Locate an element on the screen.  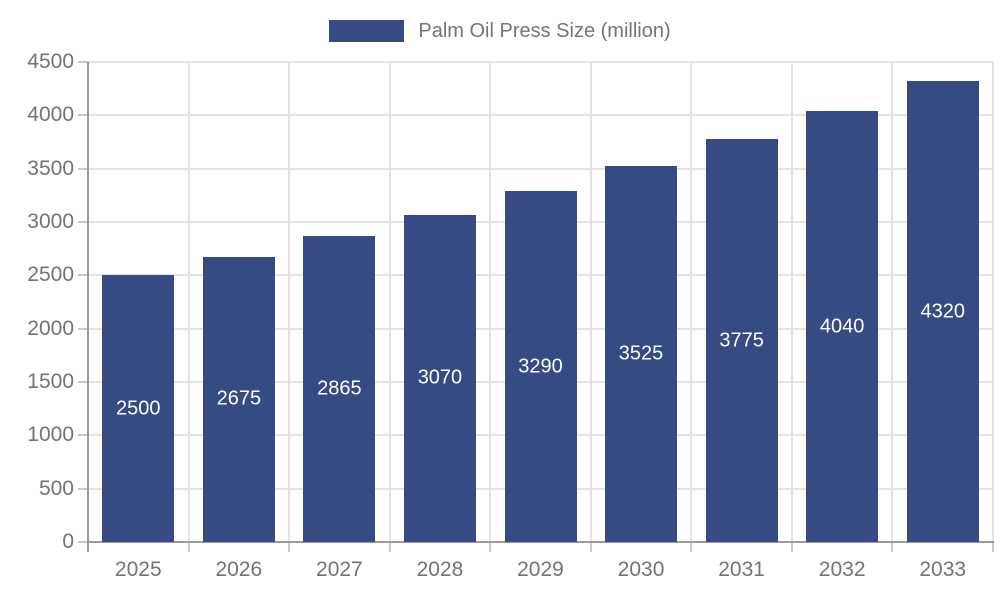
y-axis-label: 2000 is located at coordinates (50, 328).